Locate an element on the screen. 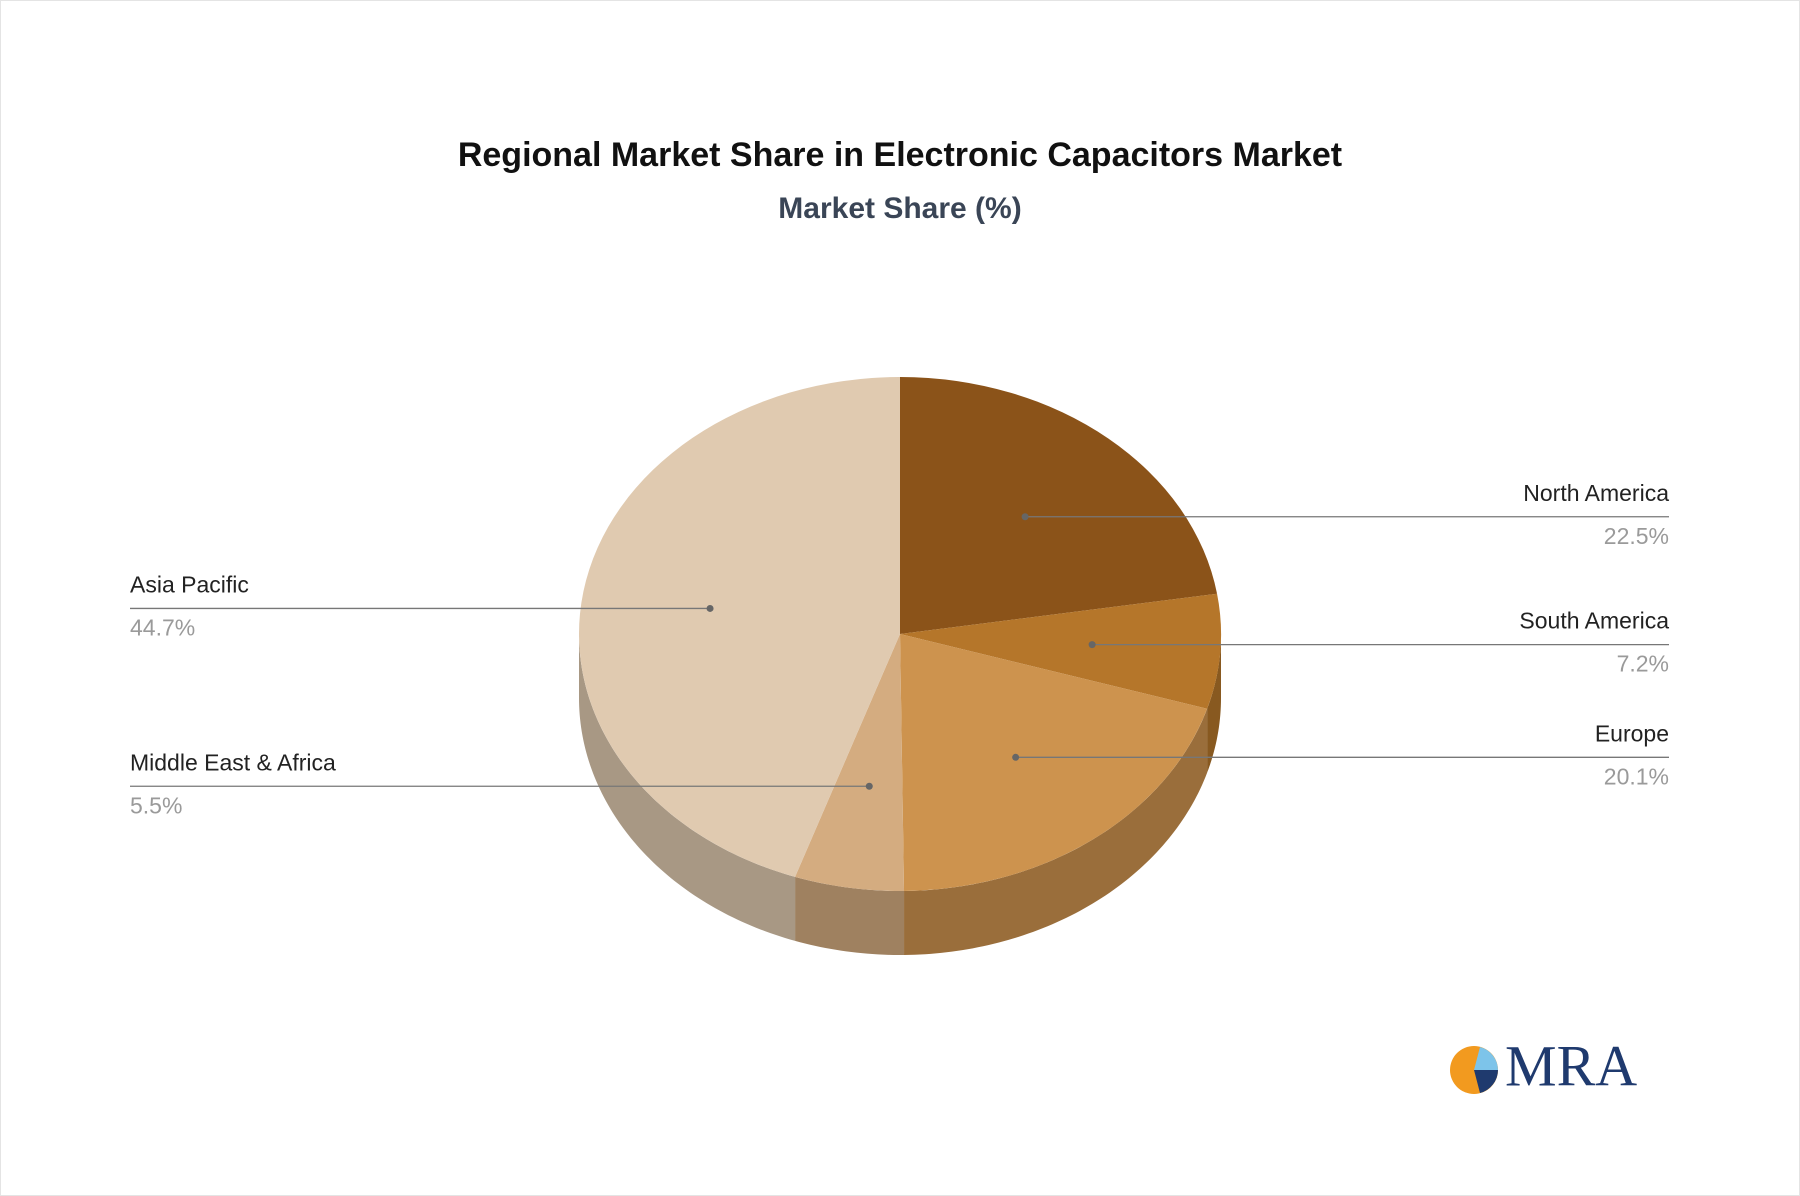 The image size is (1800, 1196). legend-label: Europe is located at coordinates (1632, 733).